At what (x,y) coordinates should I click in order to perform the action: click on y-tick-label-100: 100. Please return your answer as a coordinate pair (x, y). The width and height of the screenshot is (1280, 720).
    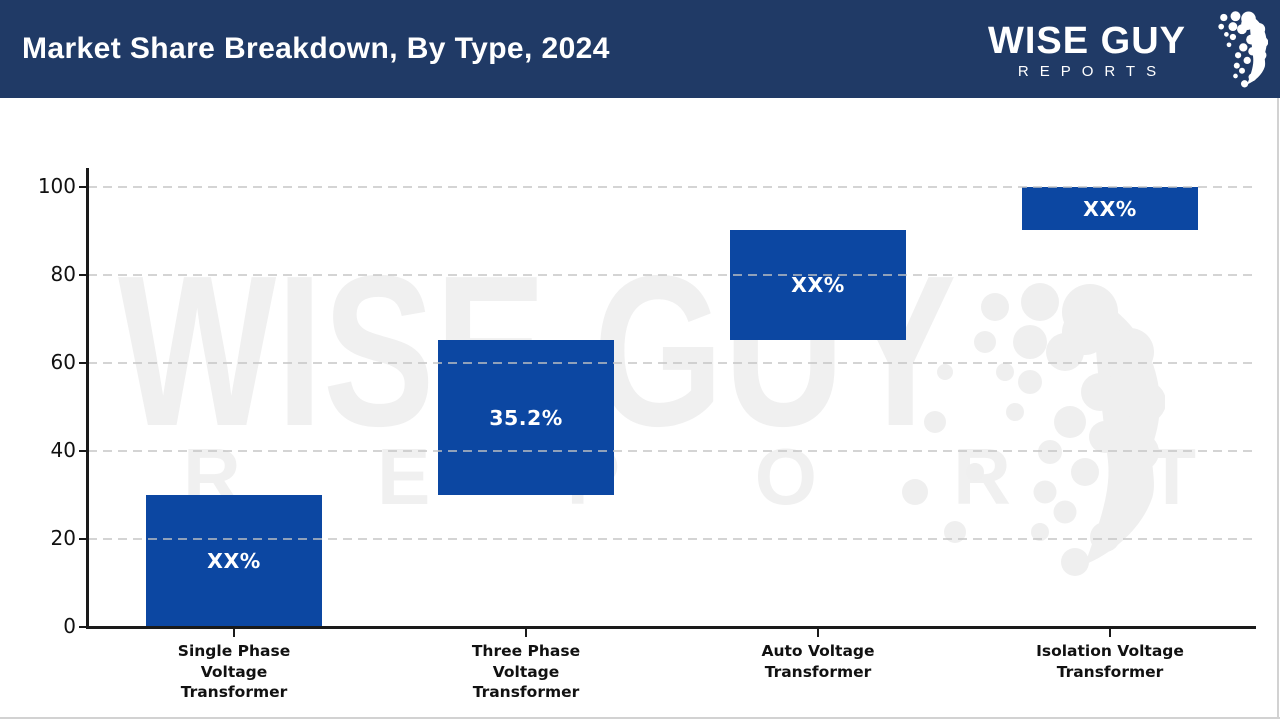
    Looking at the image, I should click on (56, 186).